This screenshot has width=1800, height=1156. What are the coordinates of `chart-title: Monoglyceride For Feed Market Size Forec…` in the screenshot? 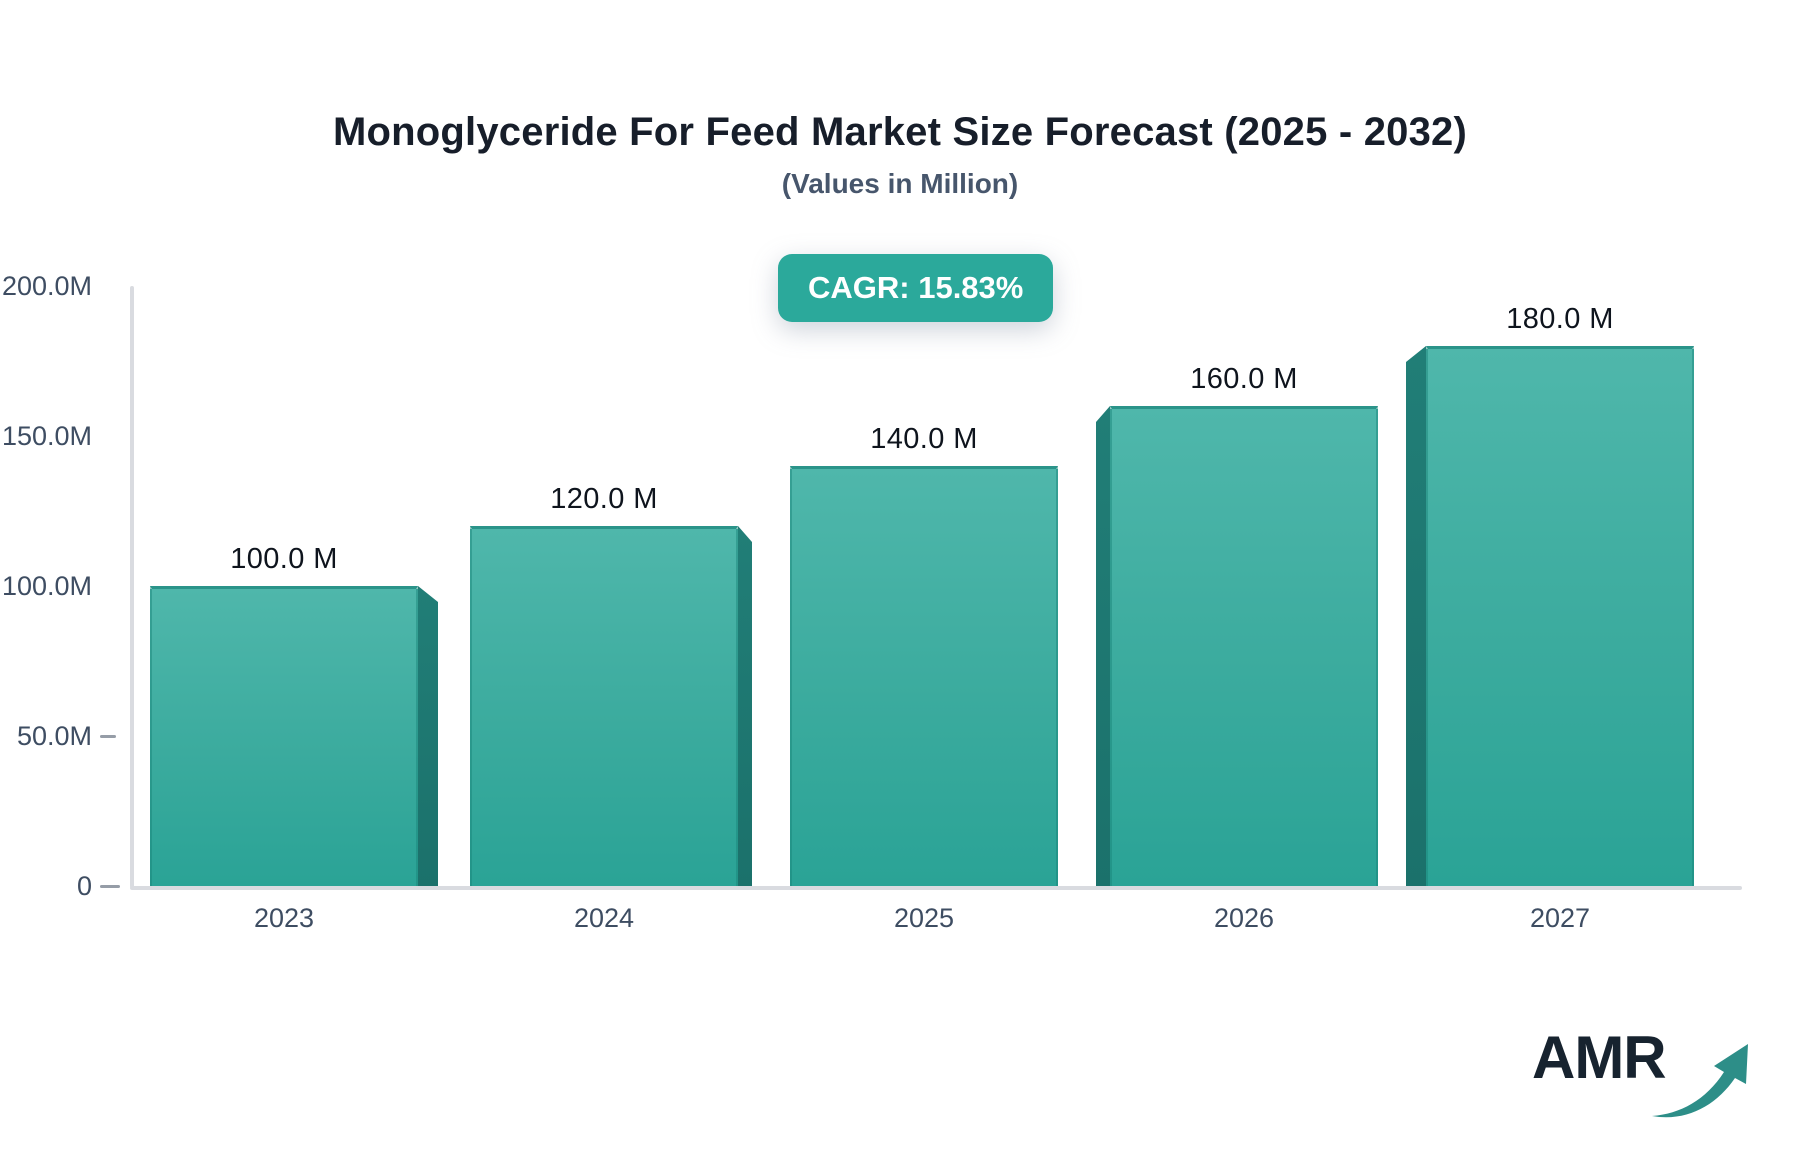 It's located at (900, 132).